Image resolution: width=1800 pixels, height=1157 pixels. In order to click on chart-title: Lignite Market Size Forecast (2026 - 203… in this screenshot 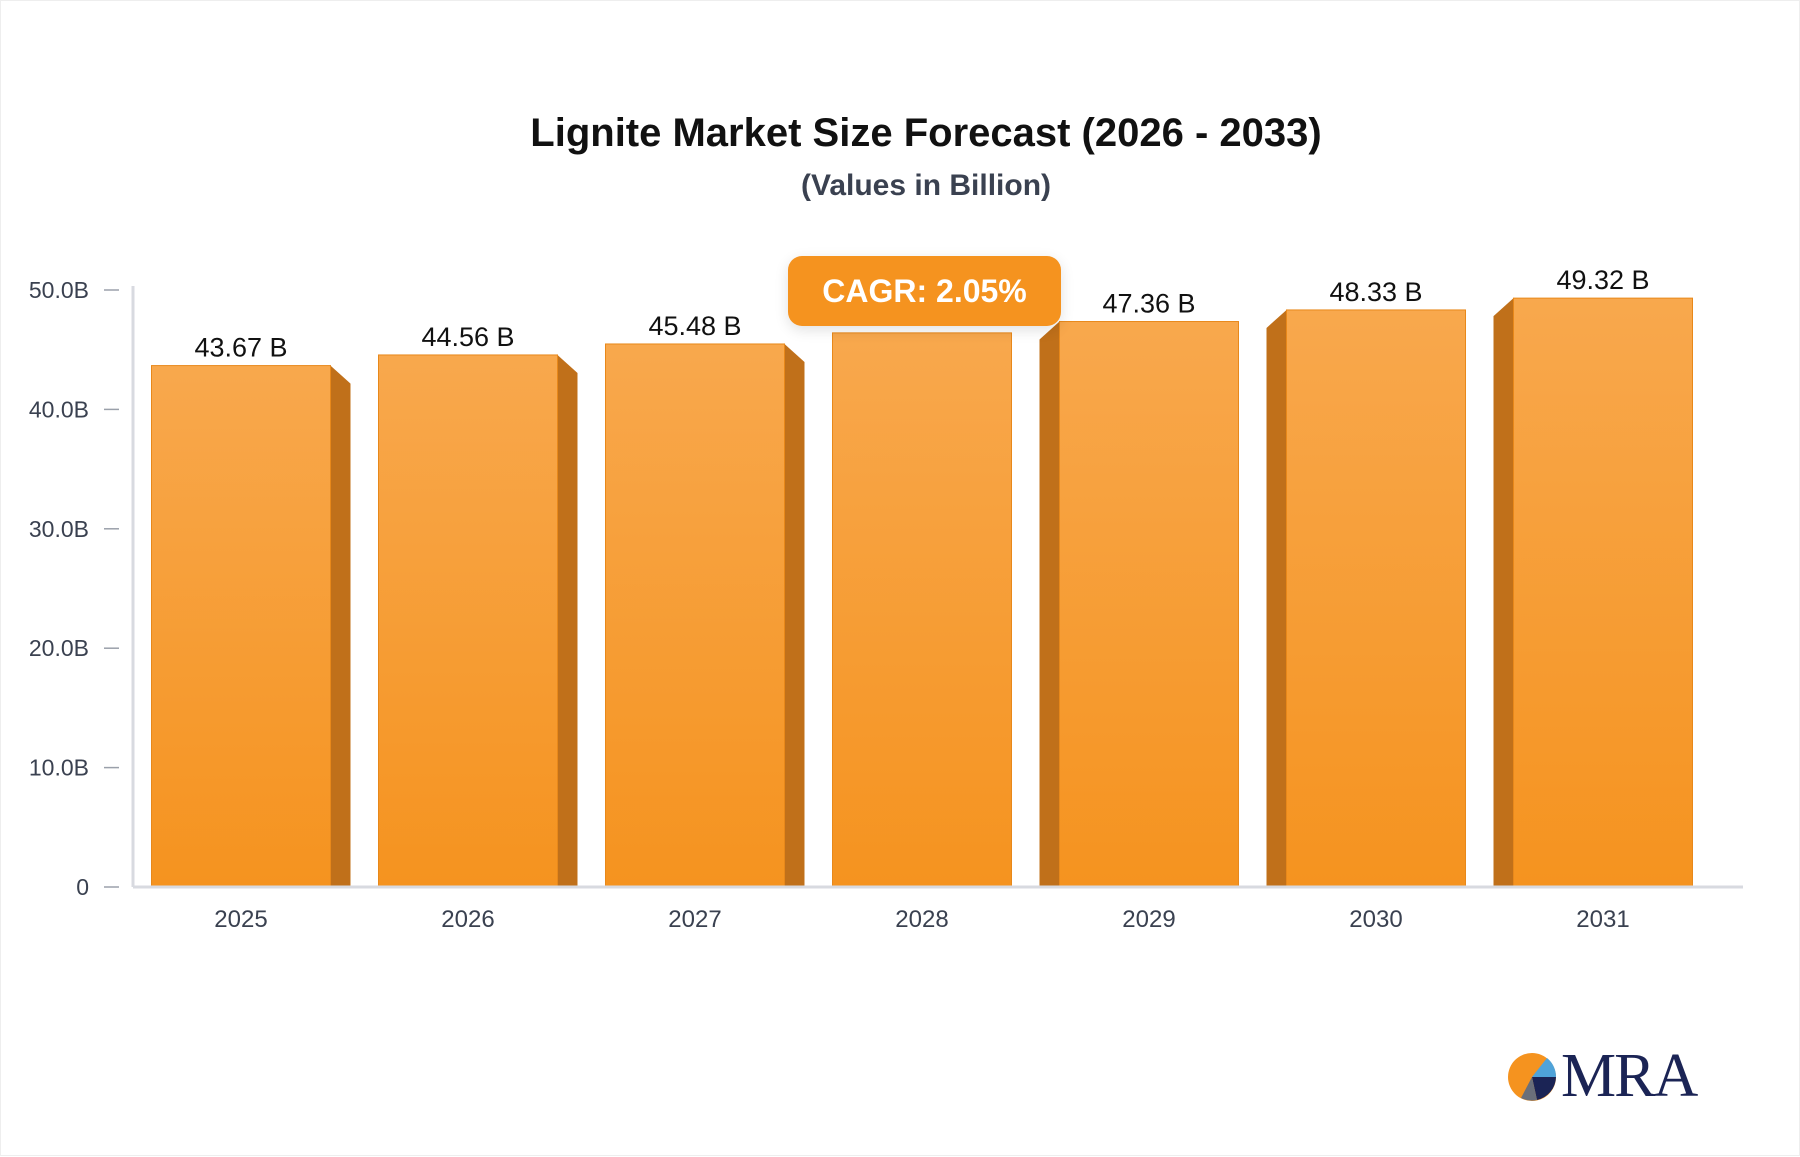, I will do `click(926, 133)`.